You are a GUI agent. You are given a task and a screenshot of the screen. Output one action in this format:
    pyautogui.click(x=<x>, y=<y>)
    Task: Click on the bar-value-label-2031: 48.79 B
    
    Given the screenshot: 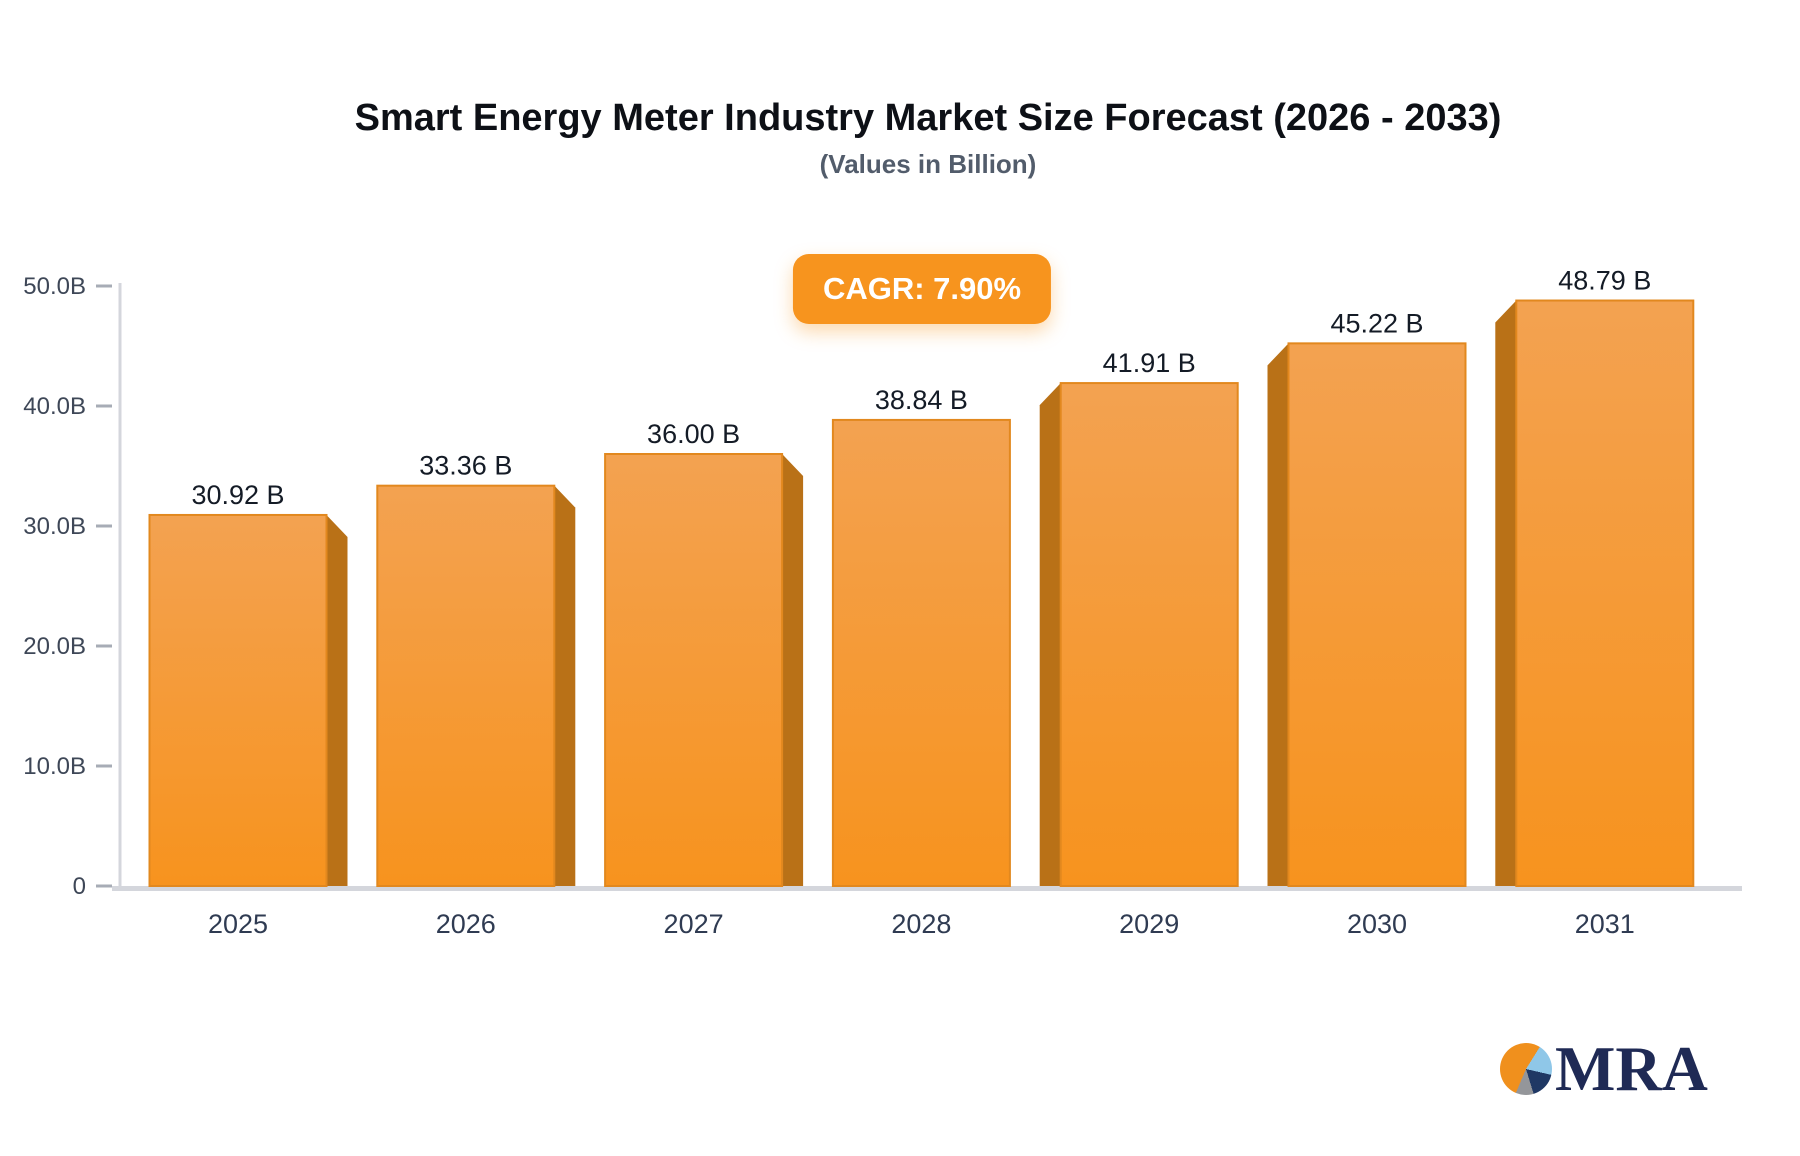 What is the action you would take?
    pyautogui.click(x=1604, y=281)
    